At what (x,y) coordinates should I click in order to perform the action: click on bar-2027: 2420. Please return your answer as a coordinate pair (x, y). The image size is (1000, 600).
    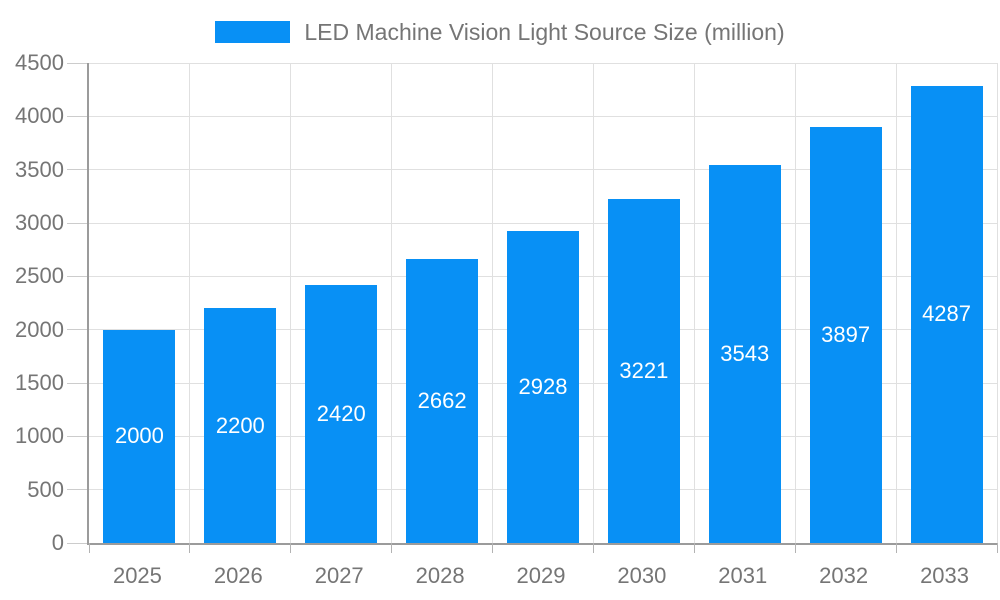
    Looking at the image, I should click on (341, 413).